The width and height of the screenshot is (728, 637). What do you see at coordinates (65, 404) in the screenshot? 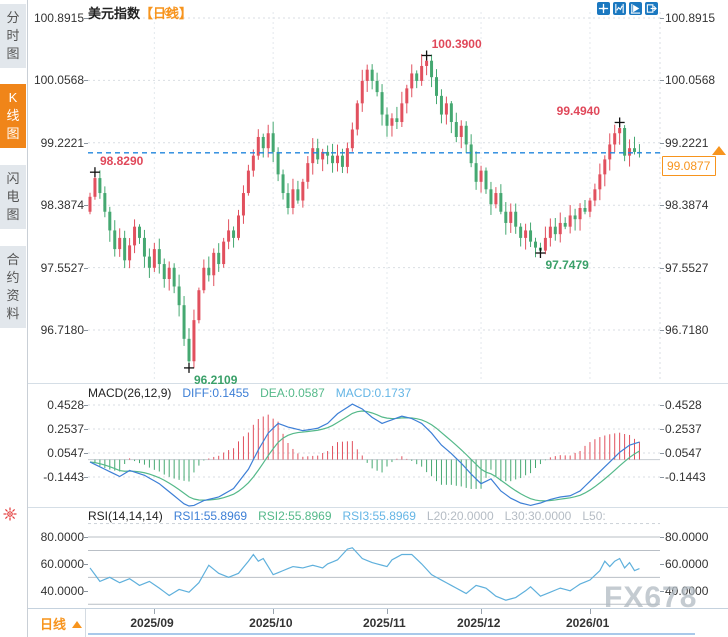
I see `y-axis-label-left: 0.4528` at bounding box center [65, 404].